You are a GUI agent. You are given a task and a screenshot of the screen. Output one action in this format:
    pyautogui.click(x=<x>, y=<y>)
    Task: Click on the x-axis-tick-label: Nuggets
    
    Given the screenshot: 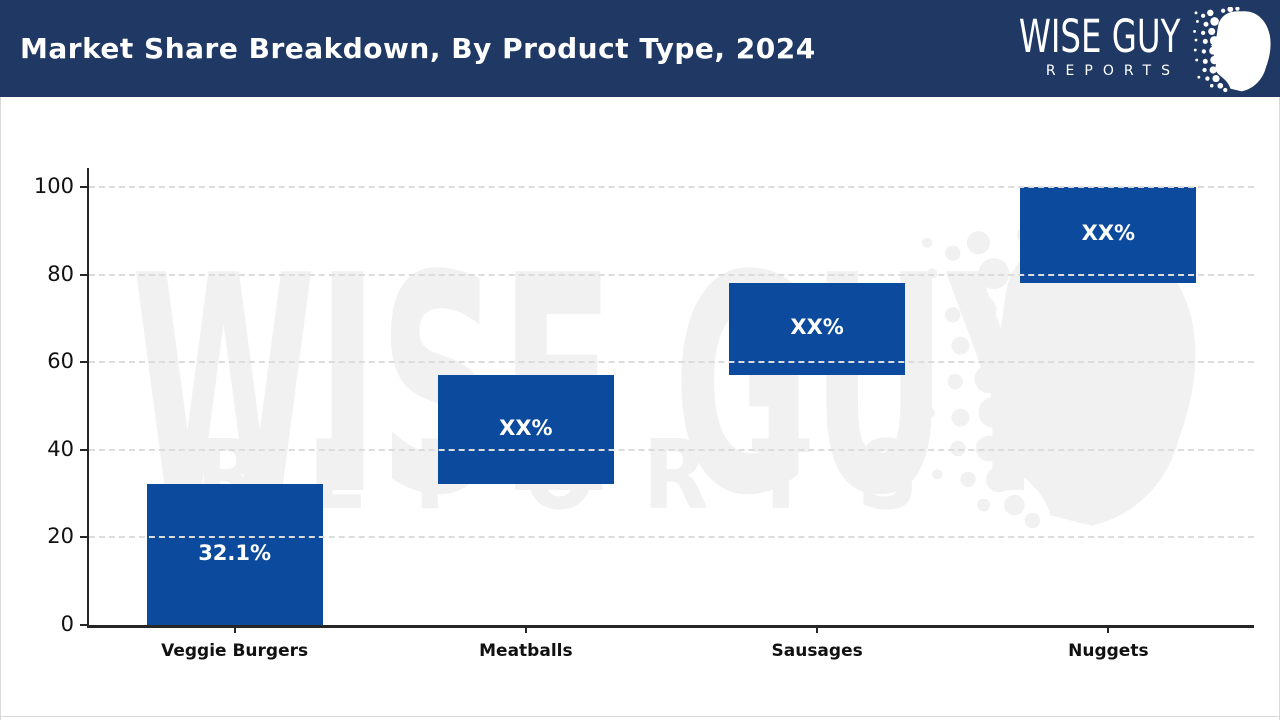 What is the action you would take?
    pyautogui.click(x=1108, y=651)
    